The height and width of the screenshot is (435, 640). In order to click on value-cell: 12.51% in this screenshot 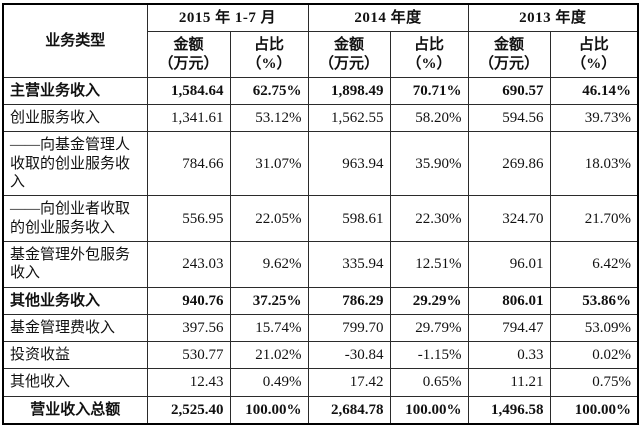, I will do `click(429, 264)`.